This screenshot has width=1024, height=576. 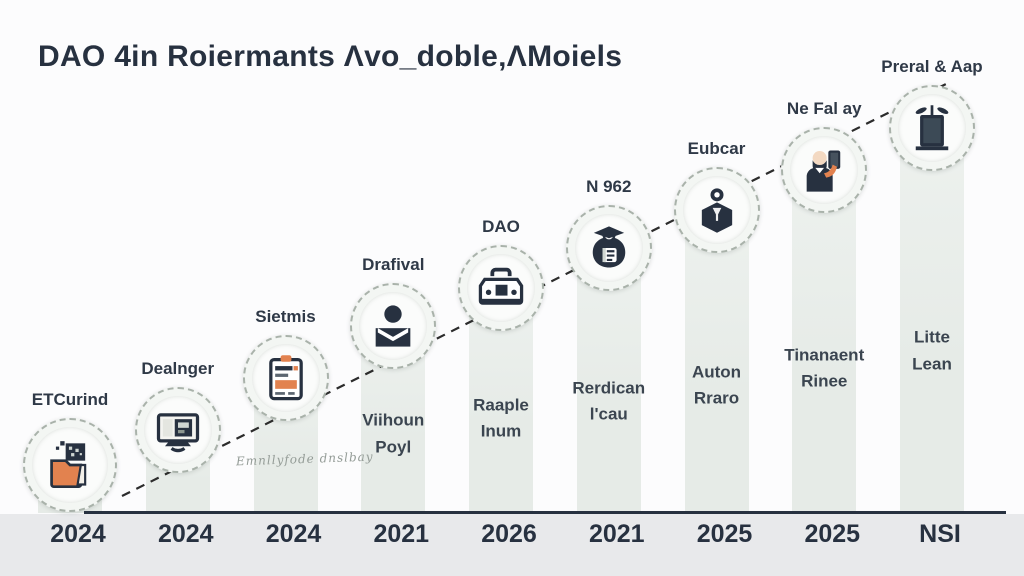 What do you see at coordinates (608, 414) in the screenshot?
I see `milestone-sublabel-line: l'cau` at bounding box center [608, 414].